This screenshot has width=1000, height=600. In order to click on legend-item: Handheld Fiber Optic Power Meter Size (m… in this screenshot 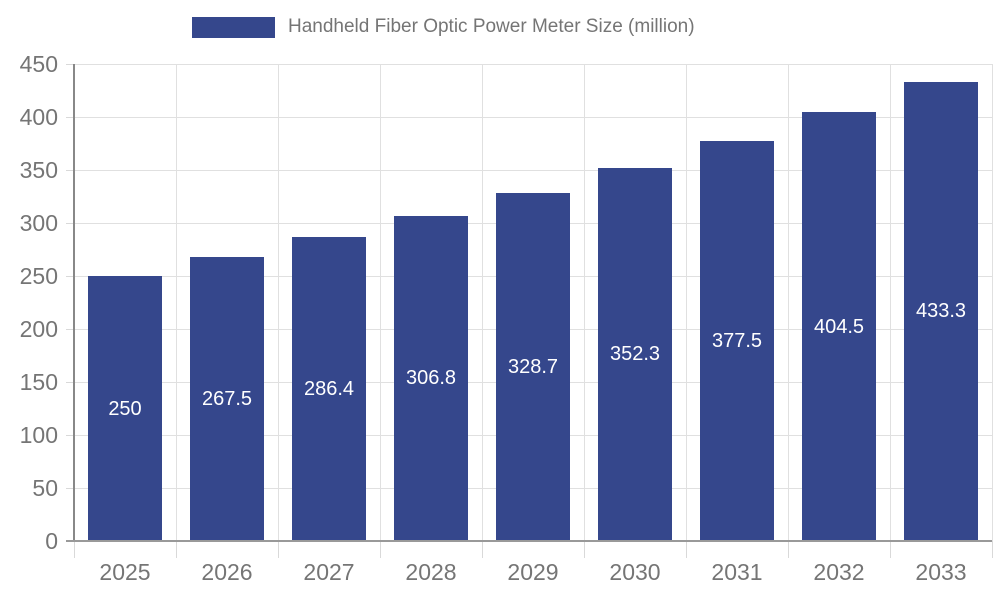, I will do `click(443, 27)`.